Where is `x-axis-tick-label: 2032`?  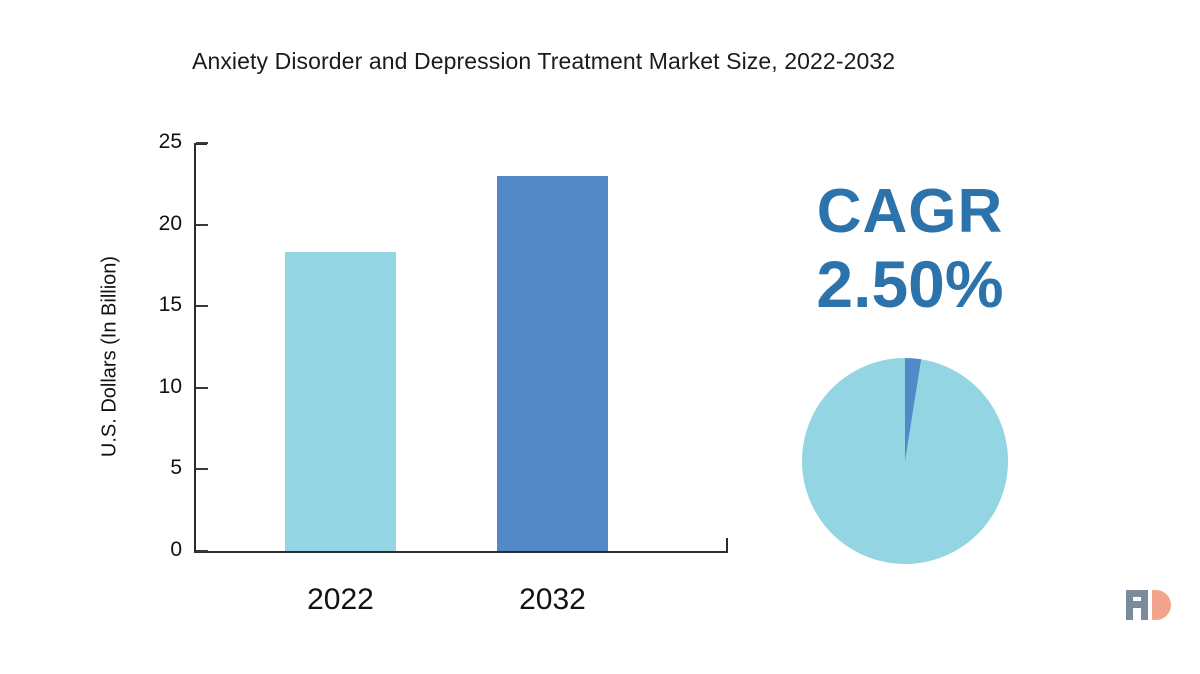 x-axis-tick-label: 2032 is located at coordinates (552, 599).